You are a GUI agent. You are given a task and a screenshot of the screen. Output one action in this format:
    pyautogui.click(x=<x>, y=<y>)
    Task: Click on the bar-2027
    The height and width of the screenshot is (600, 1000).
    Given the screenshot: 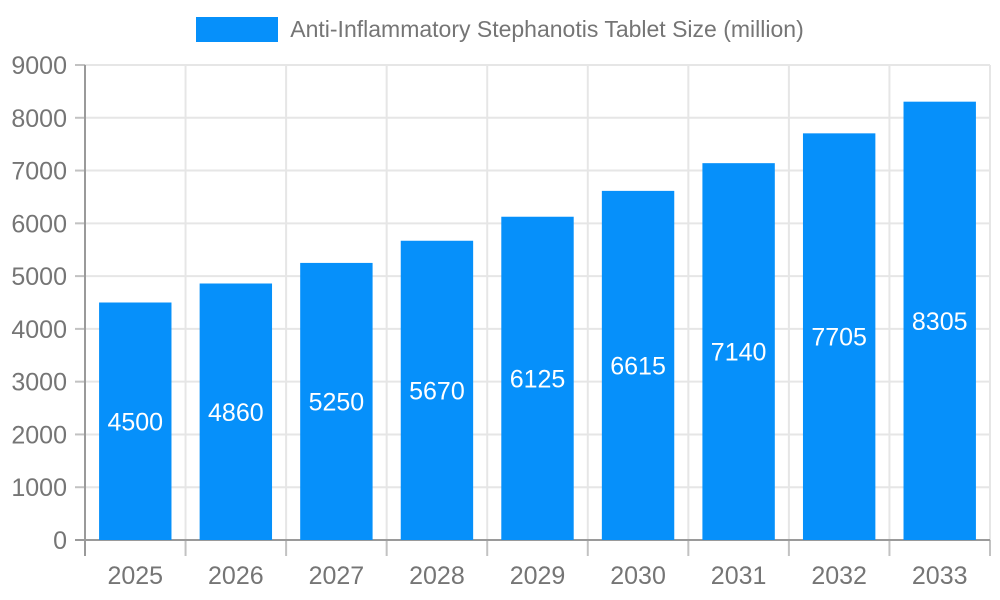 What is the action you would take?
    pyautogui.click(x=336, y=401)
    